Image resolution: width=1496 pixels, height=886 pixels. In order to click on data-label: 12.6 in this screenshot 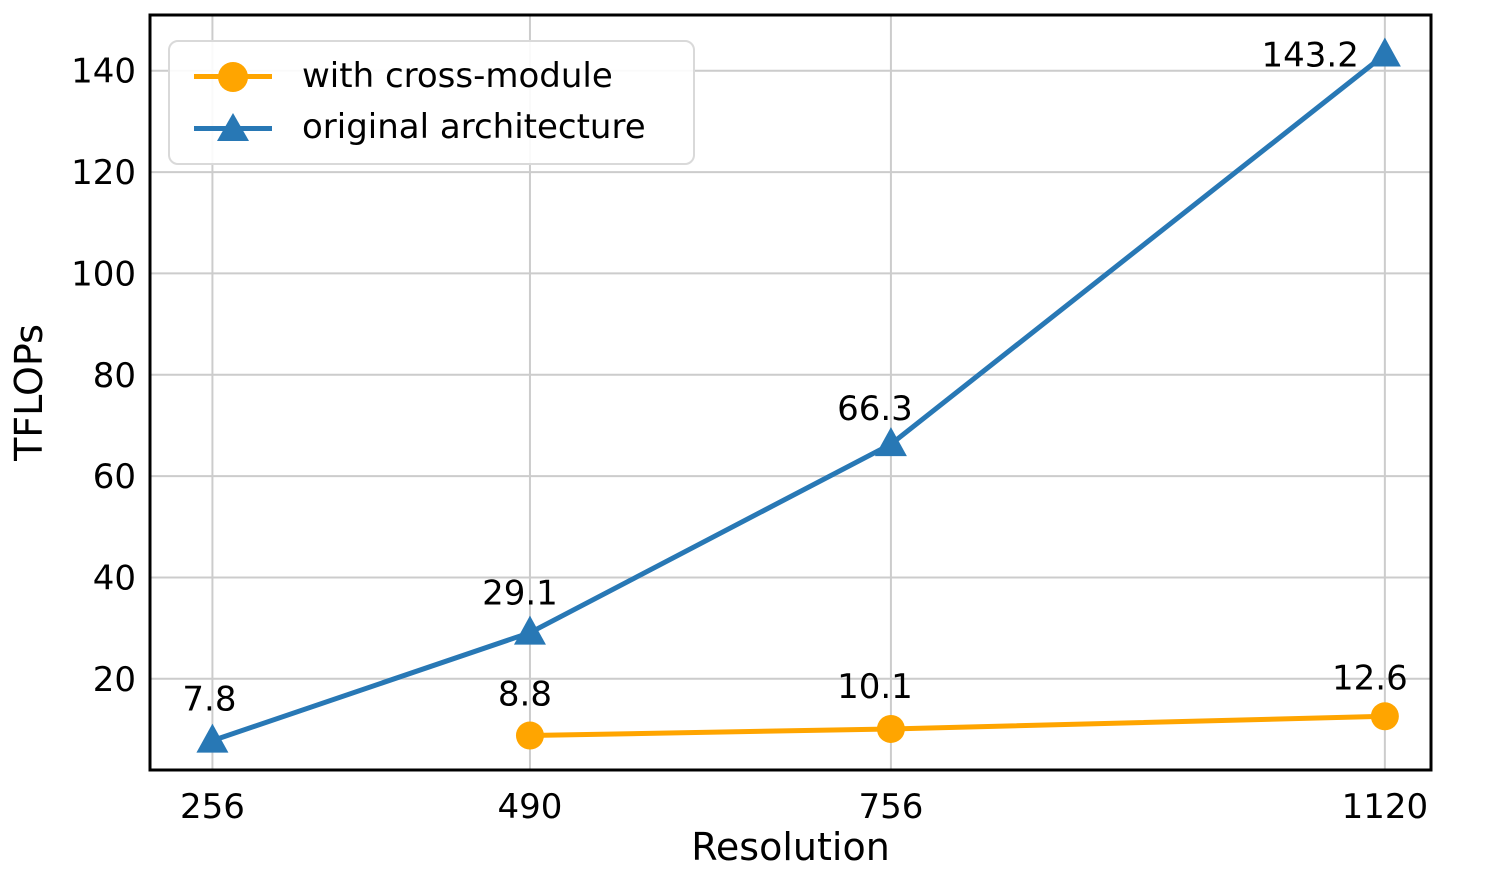, I will do `click(1370, 678)`.